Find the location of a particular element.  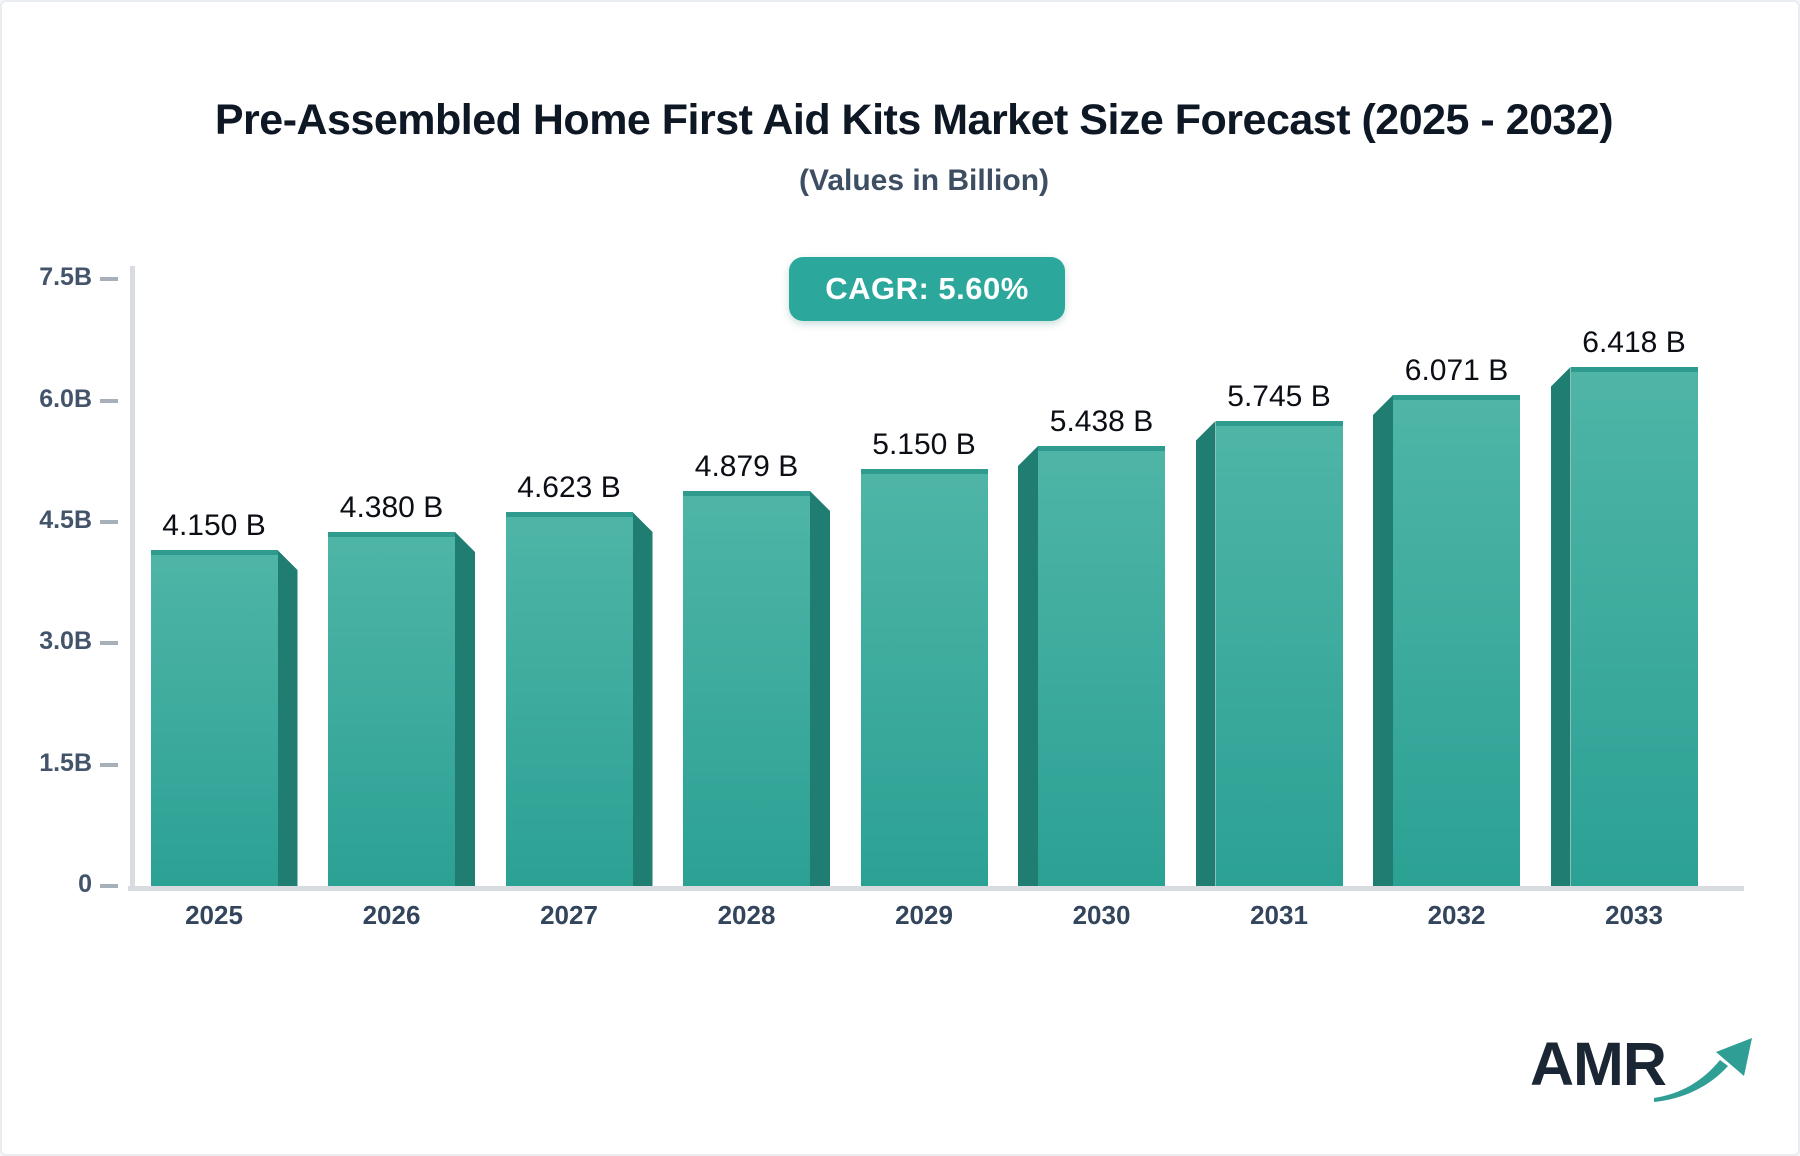

bar-2027: 4.623 B is located at coordinates (579, 678).